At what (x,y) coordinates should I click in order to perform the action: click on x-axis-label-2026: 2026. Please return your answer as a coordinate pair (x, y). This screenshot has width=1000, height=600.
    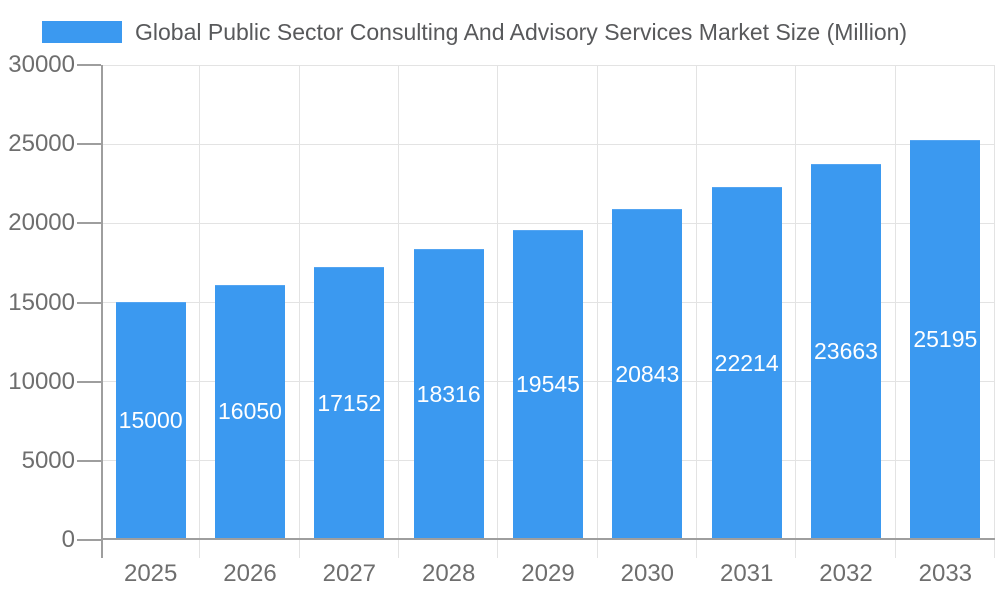
    Looking at the image, I should click on (250, 573).